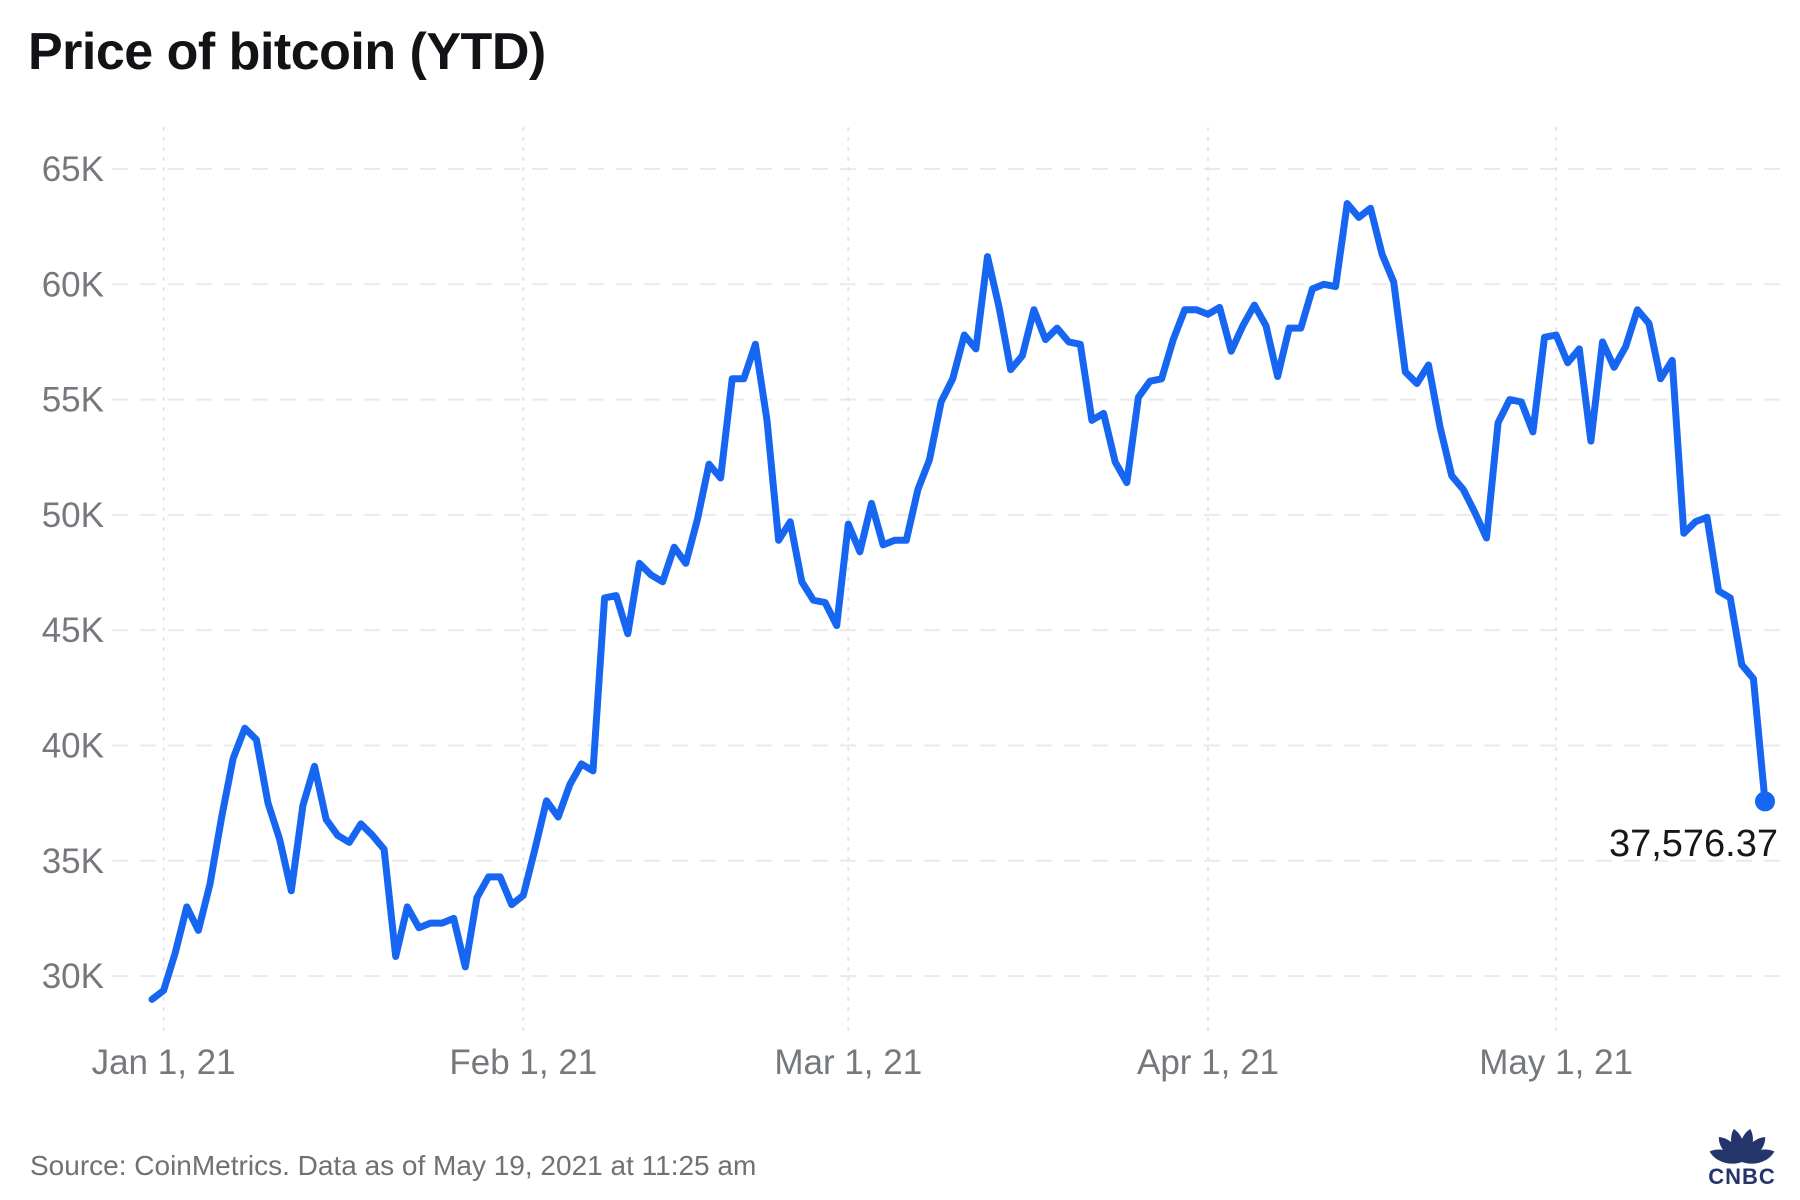  Describe the element at coordinates (73, 515) in the screenshot. I see `y-axis-tick-label: 50K` at that location.